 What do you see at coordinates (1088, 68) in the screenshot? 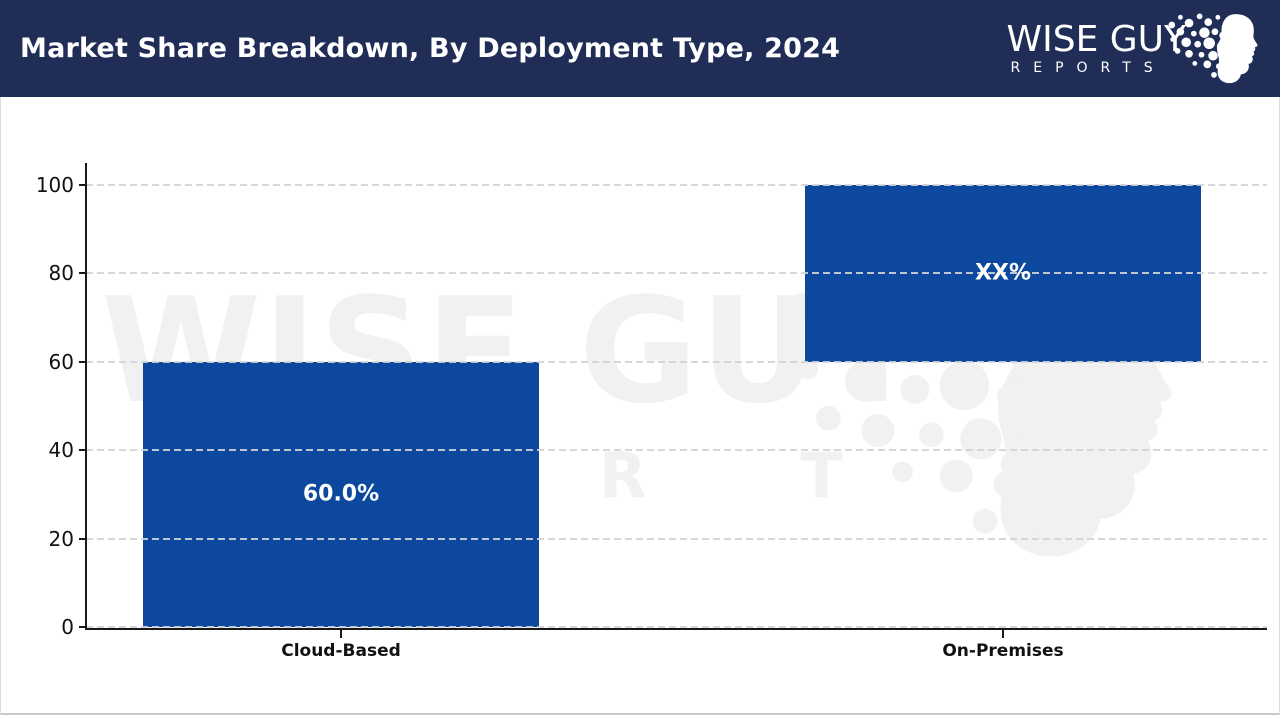
I see `logo-subtitle: REPORTS` at bounding box center [1088, 68].